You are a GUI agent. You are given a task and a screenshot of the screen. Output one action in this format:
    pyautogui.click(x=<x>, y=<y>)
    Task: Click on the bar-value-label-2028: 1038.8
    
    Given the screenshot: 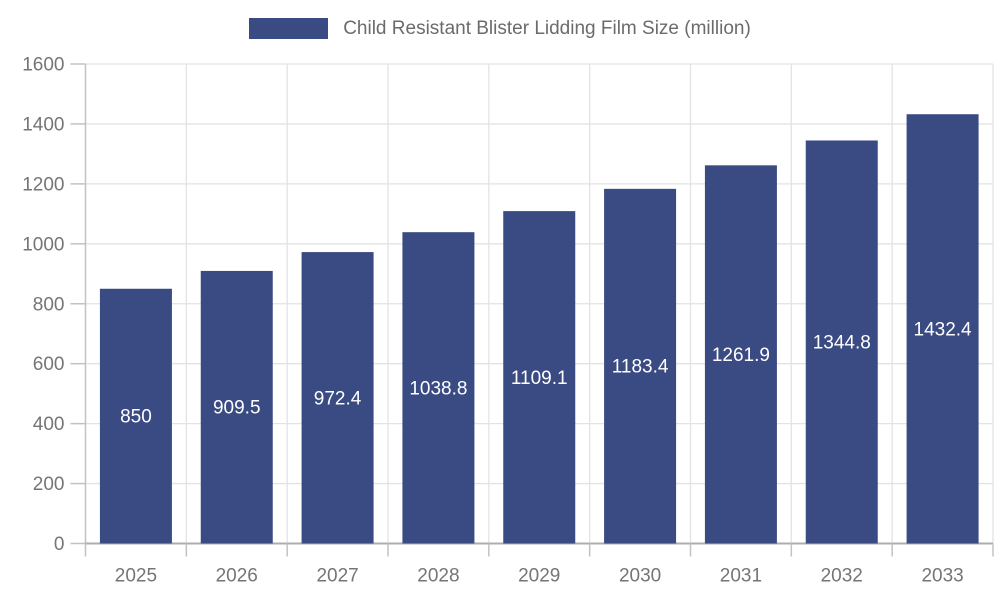 What is the action you would take?
    pyautogui.click(x=438, y=388)
    